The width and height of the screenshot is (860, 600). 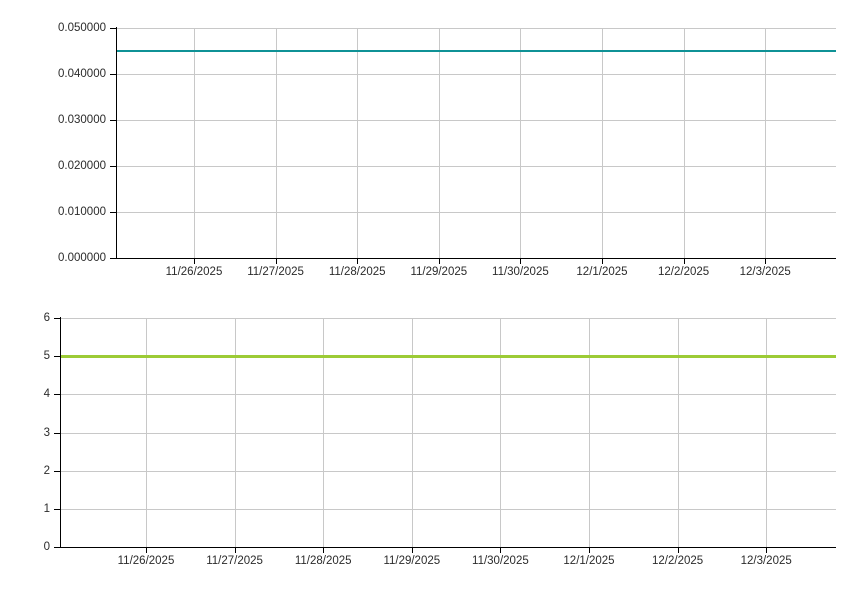 What do you see at coordinates (46, 470) in the screenshot?
I see `y-axis-label: 2` at bounding box center [46, 470].